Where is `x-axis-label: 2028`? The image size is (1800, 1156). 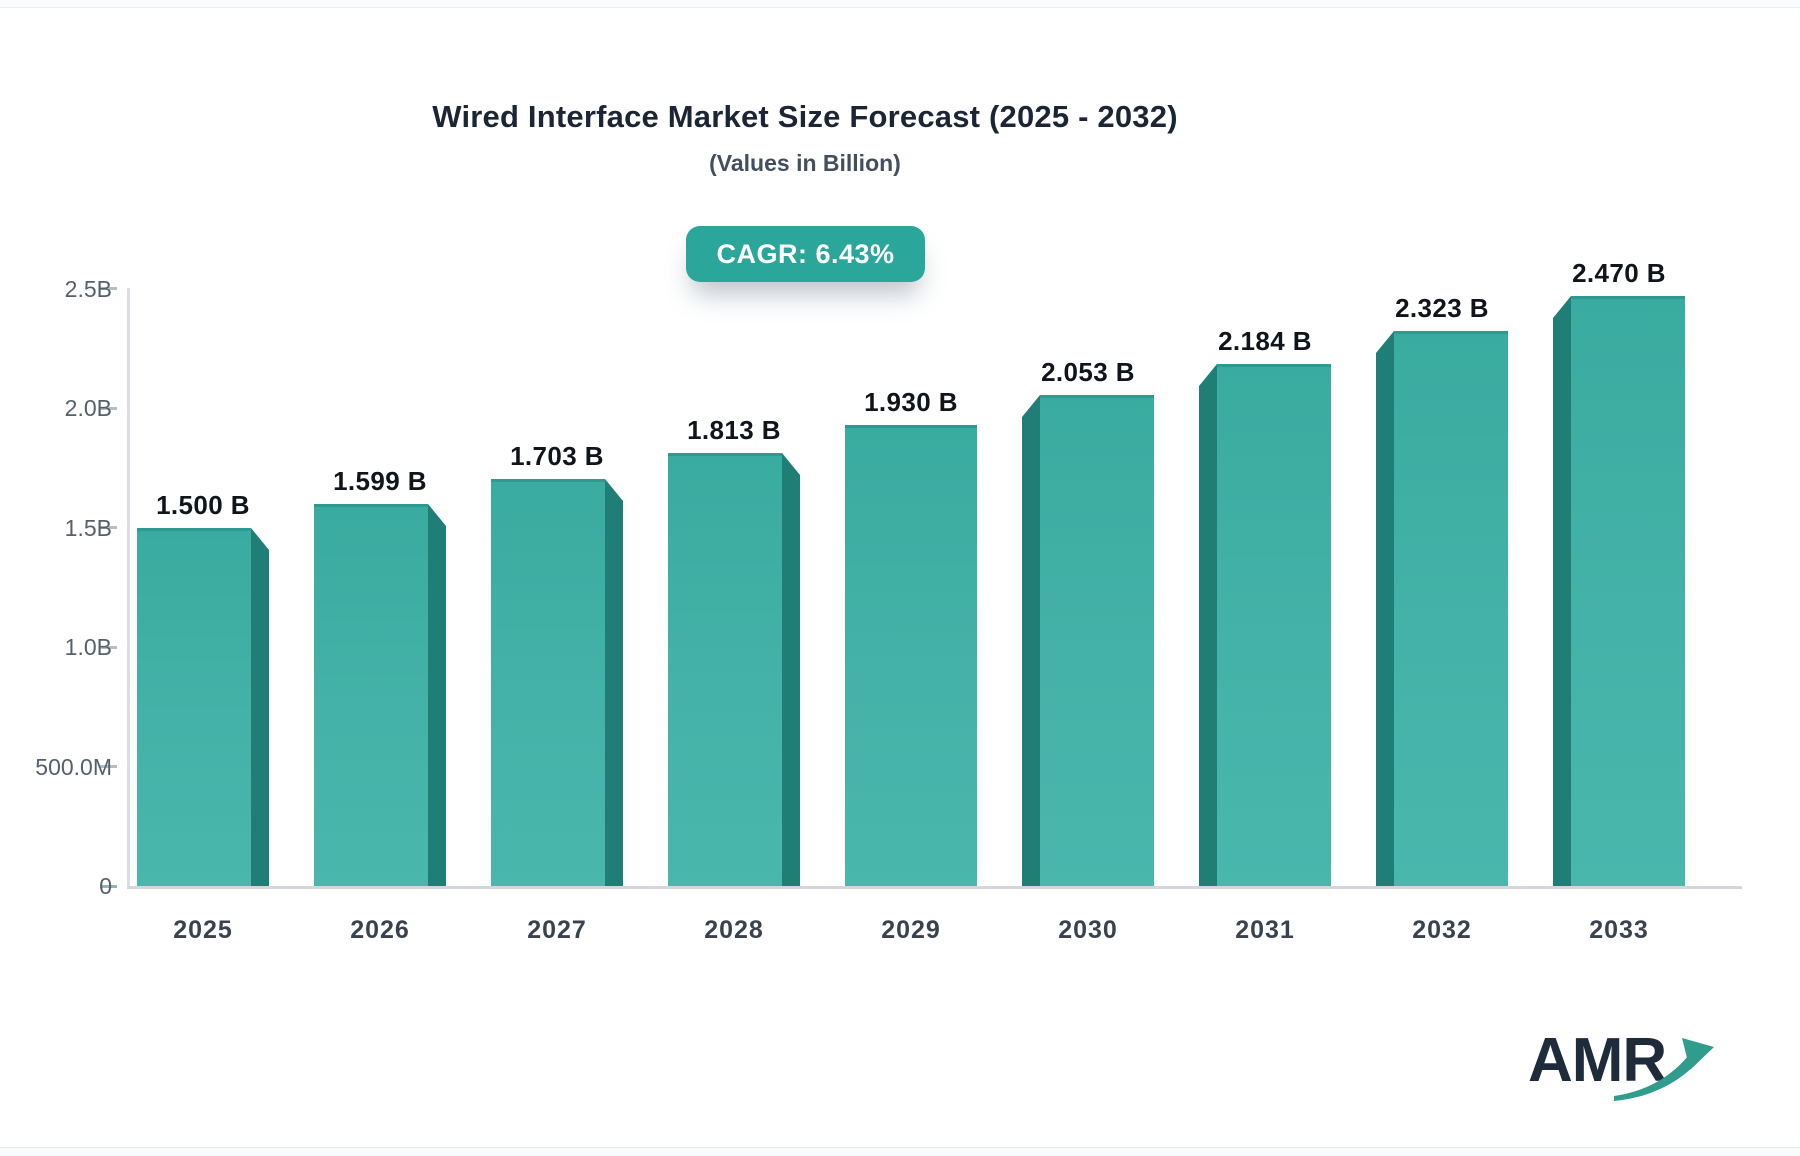 x-axis-label: 2028 is located at coordinates (734, 930).